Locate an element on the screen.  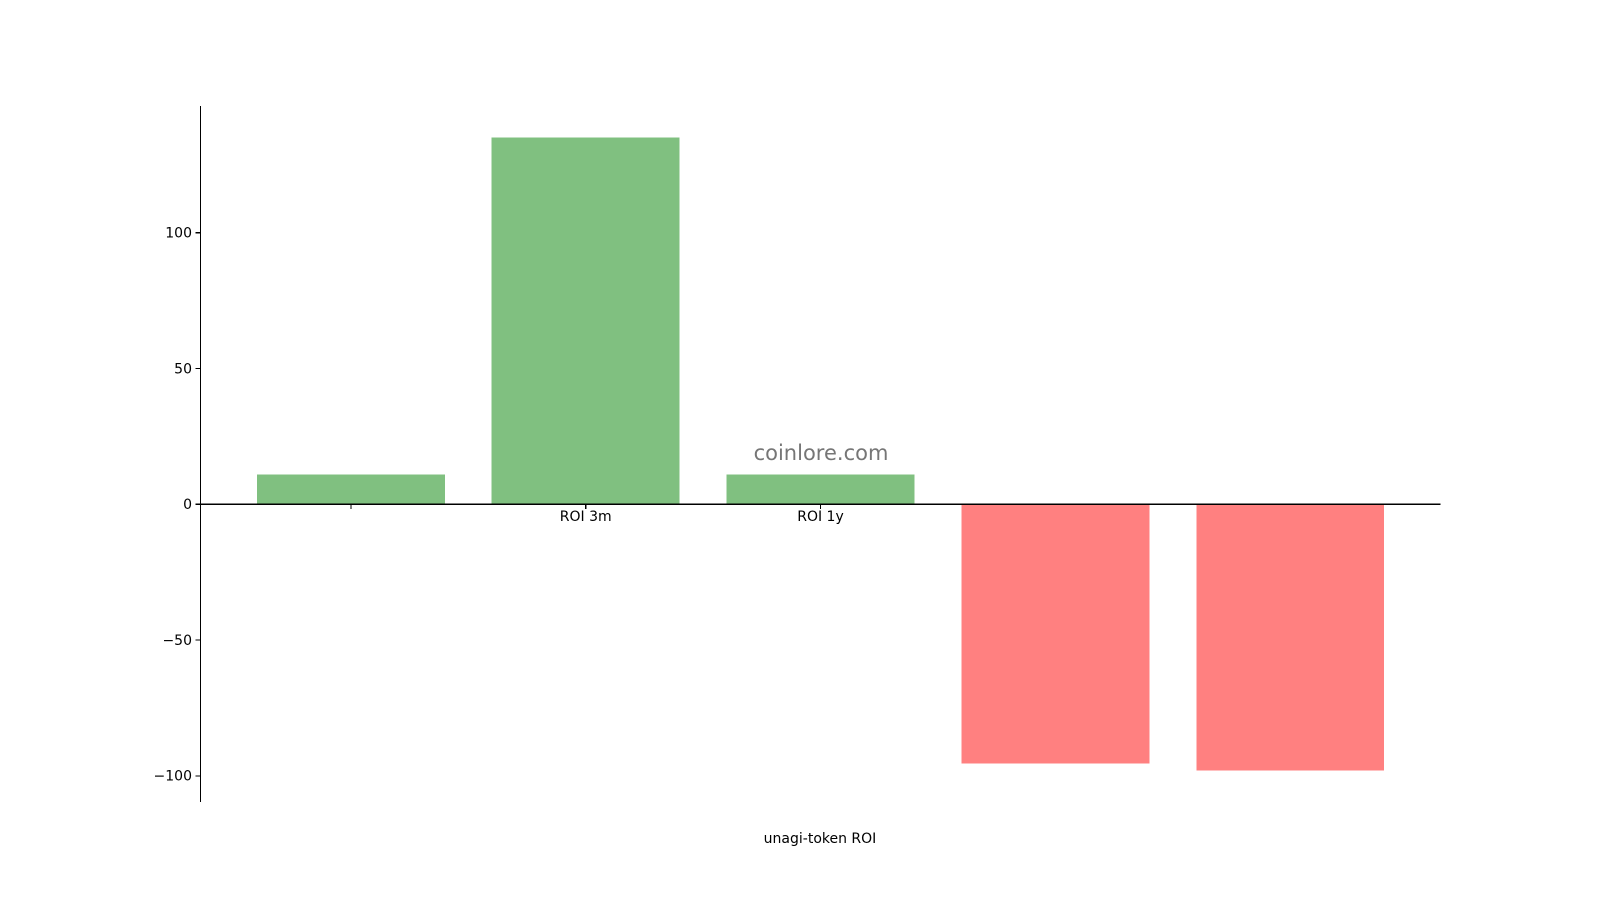
y-tick-label: −100 is located at coordinates (173, 777).